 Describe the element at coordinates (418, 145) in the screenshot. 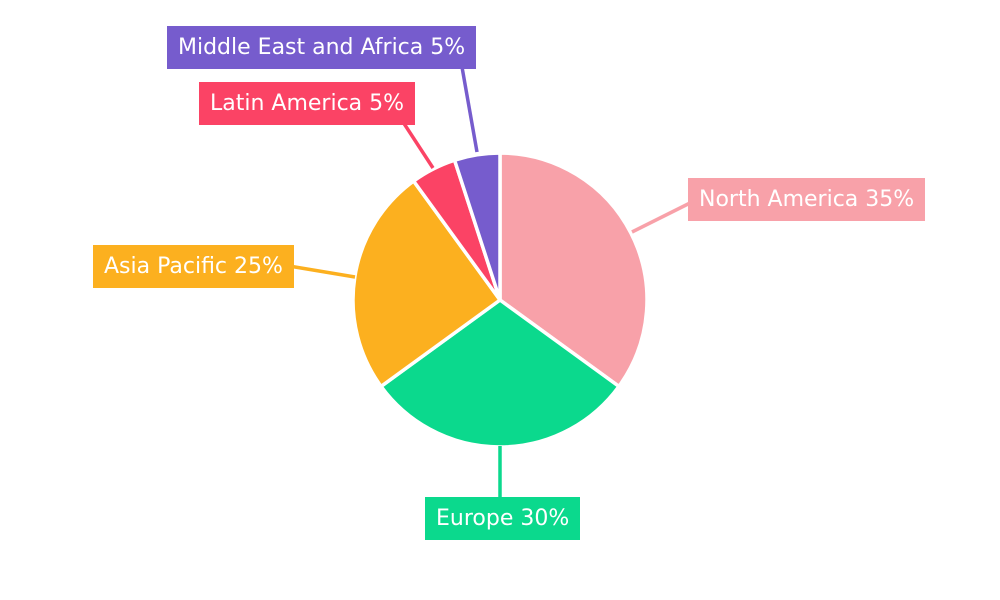

I see `leader-line-latin-america` at that location.